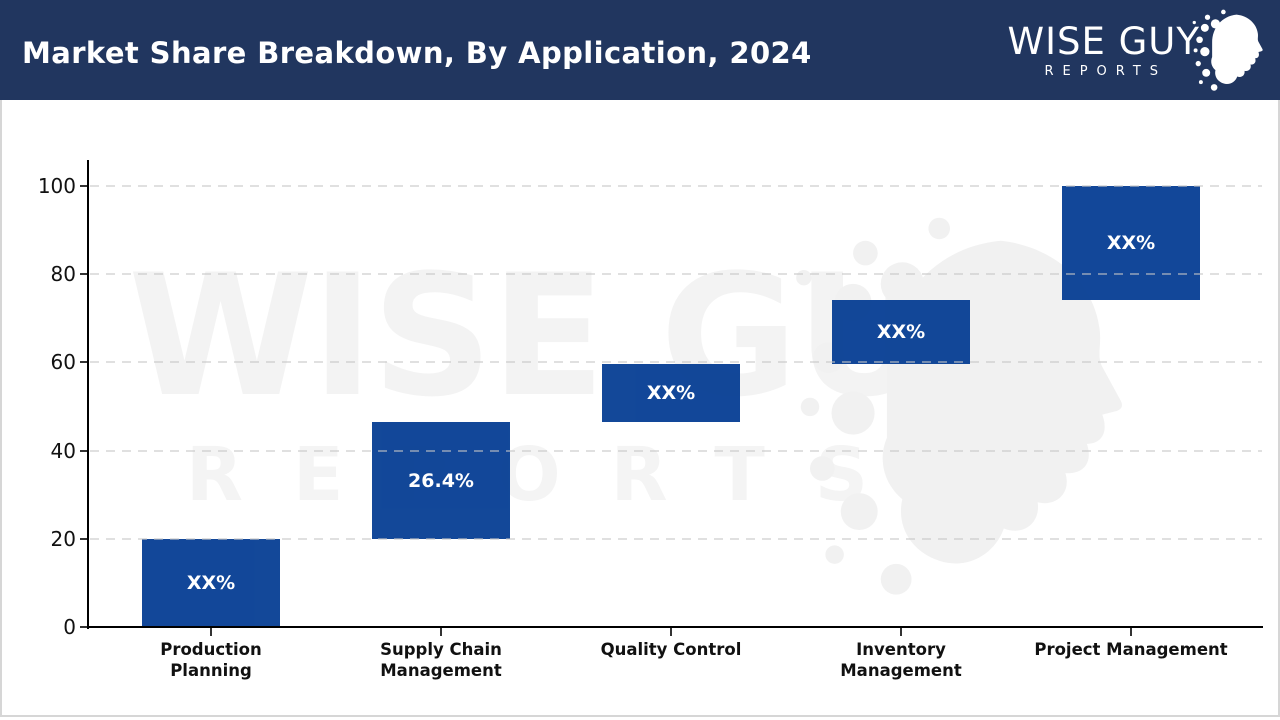 This screenshot has width=1280, height=720. I want to click on bar-segment: 26.4%, so click(441, 480).